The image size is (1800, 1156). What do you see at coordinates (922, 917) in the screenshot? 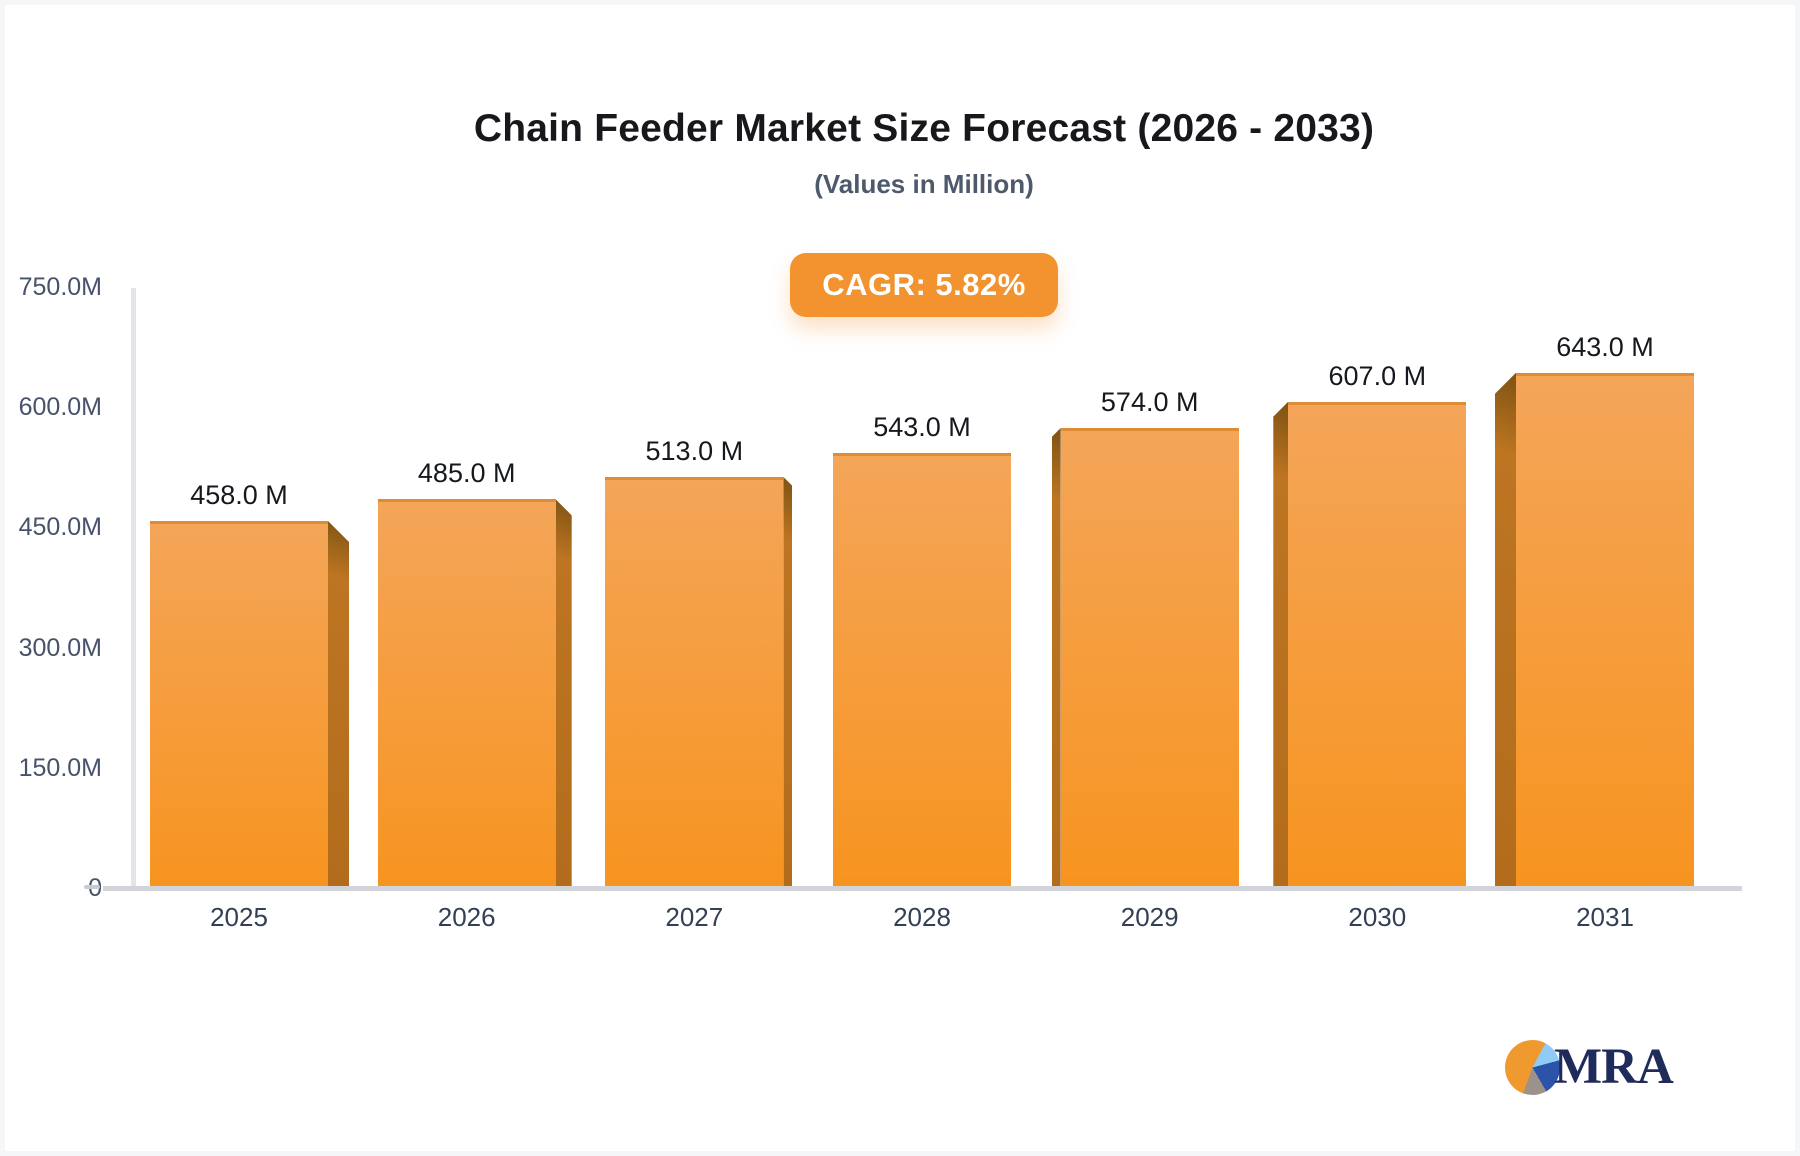
I see `x-axis-tick-label: 2028` at bounding box center [922, 917].